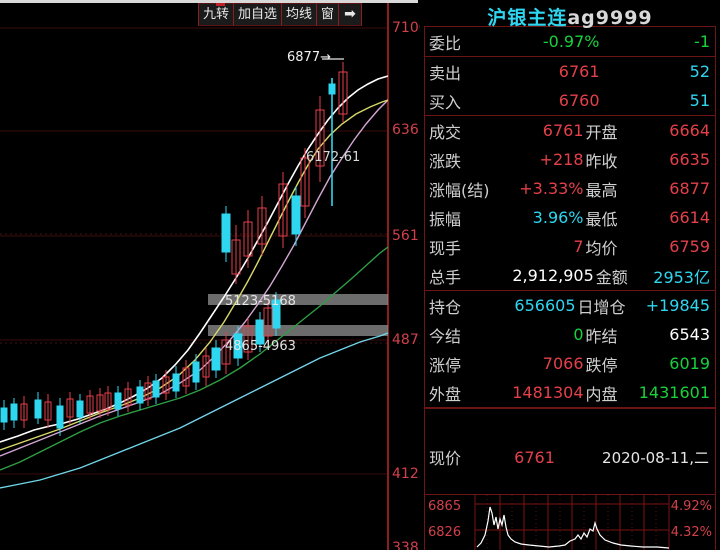 Image resolution: width=720 pixels, height=550 pixels. I want to click on quote-value-bid-volume: 51, so click(699, 100).